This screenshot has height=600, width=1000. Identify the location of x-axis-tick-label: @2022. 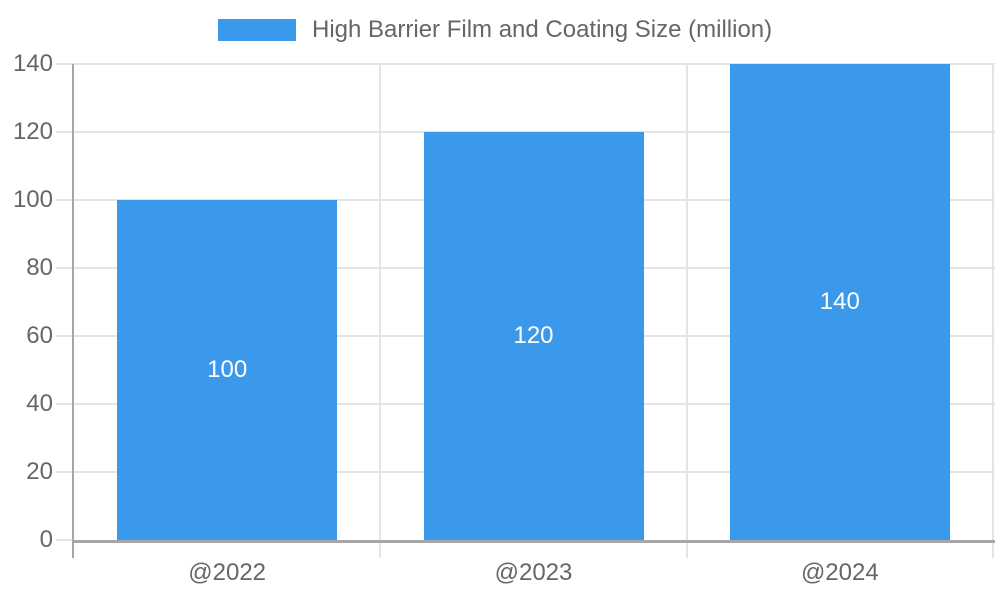
(227, 572).